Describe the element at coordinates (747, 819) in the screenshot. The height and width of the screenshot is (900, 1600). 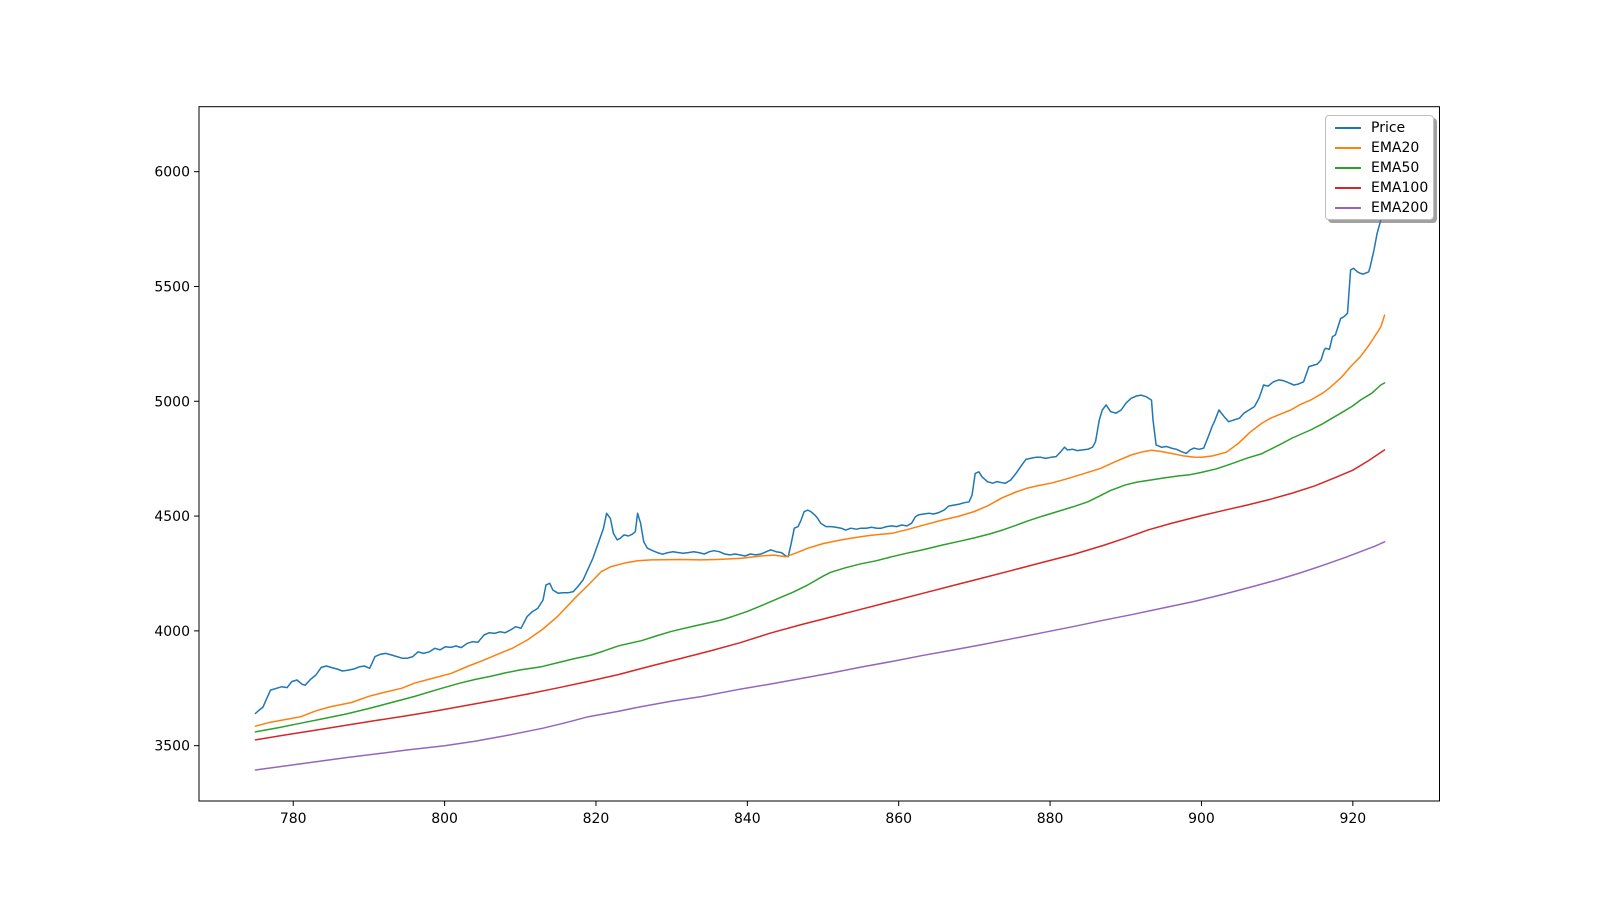
I see `x-tick-label: 840` at that location.